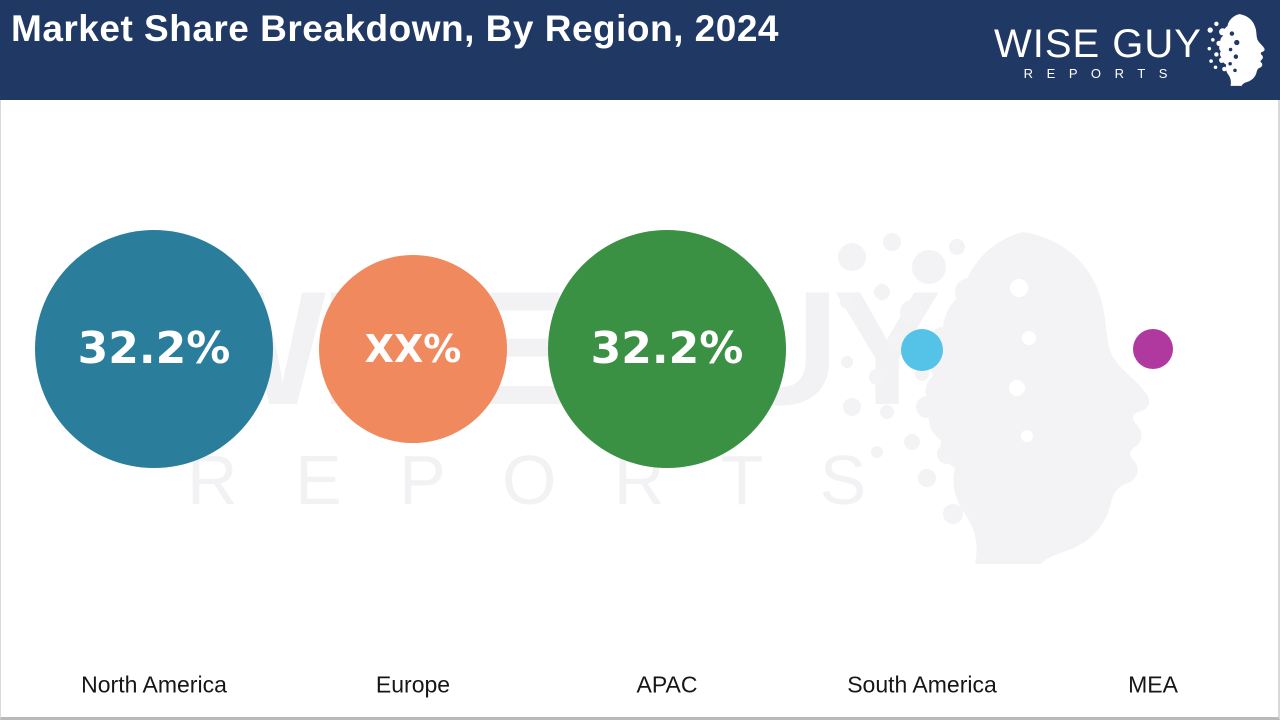 The image size is (1280, 720). Describe the element at coordinates (994, 398) in the screenshot. I see `watermark-head-icon` at that location.